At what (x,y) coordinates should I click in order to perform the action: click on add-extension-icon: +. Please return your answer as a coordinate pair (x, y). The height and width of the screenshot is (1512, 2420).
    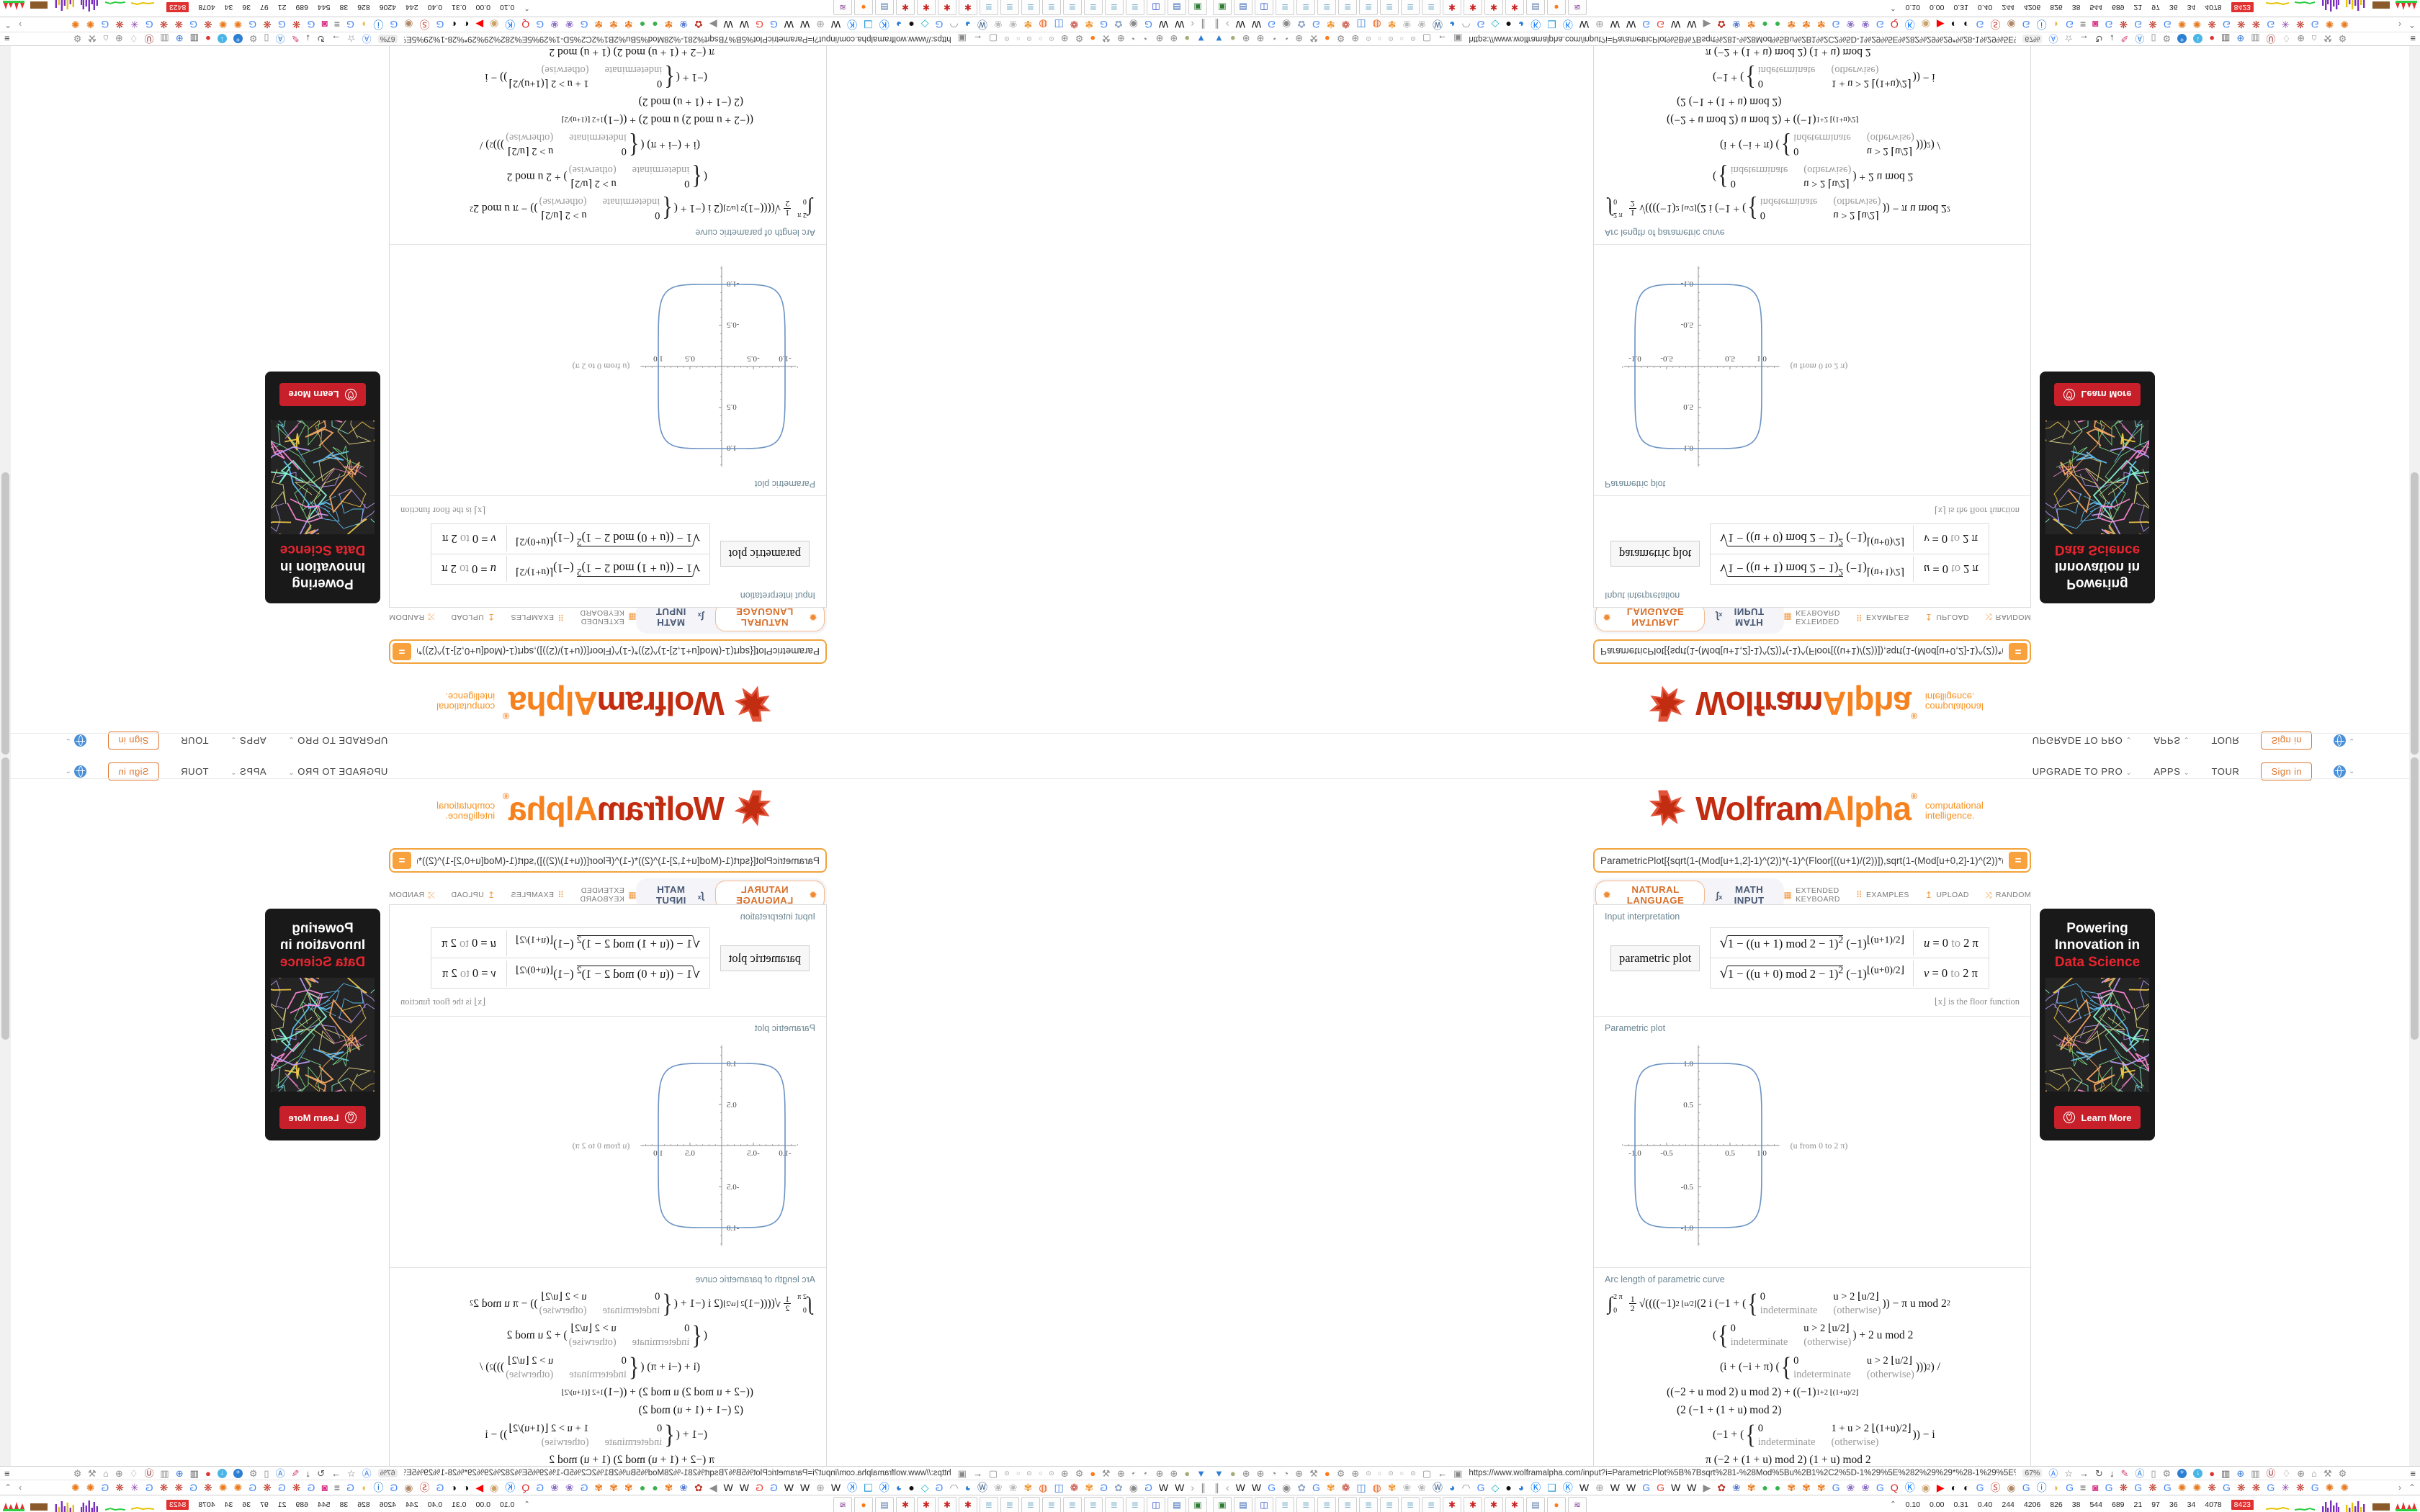
    Looking at the image, I should click on (238, 1473).